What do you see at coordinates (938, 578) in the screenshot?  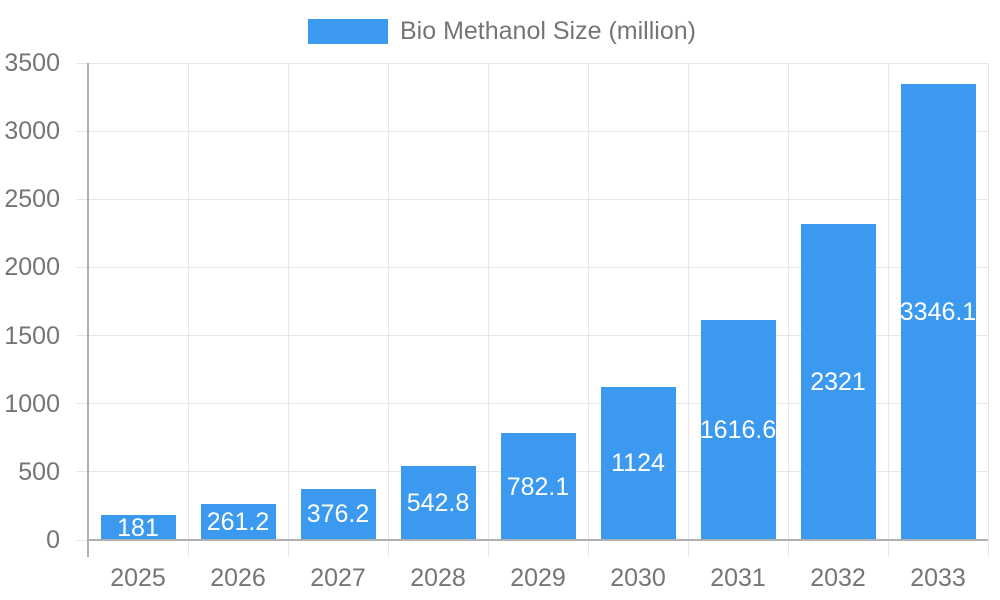 I see `x-tick-label: 2033` at bounding box center [938, 578].